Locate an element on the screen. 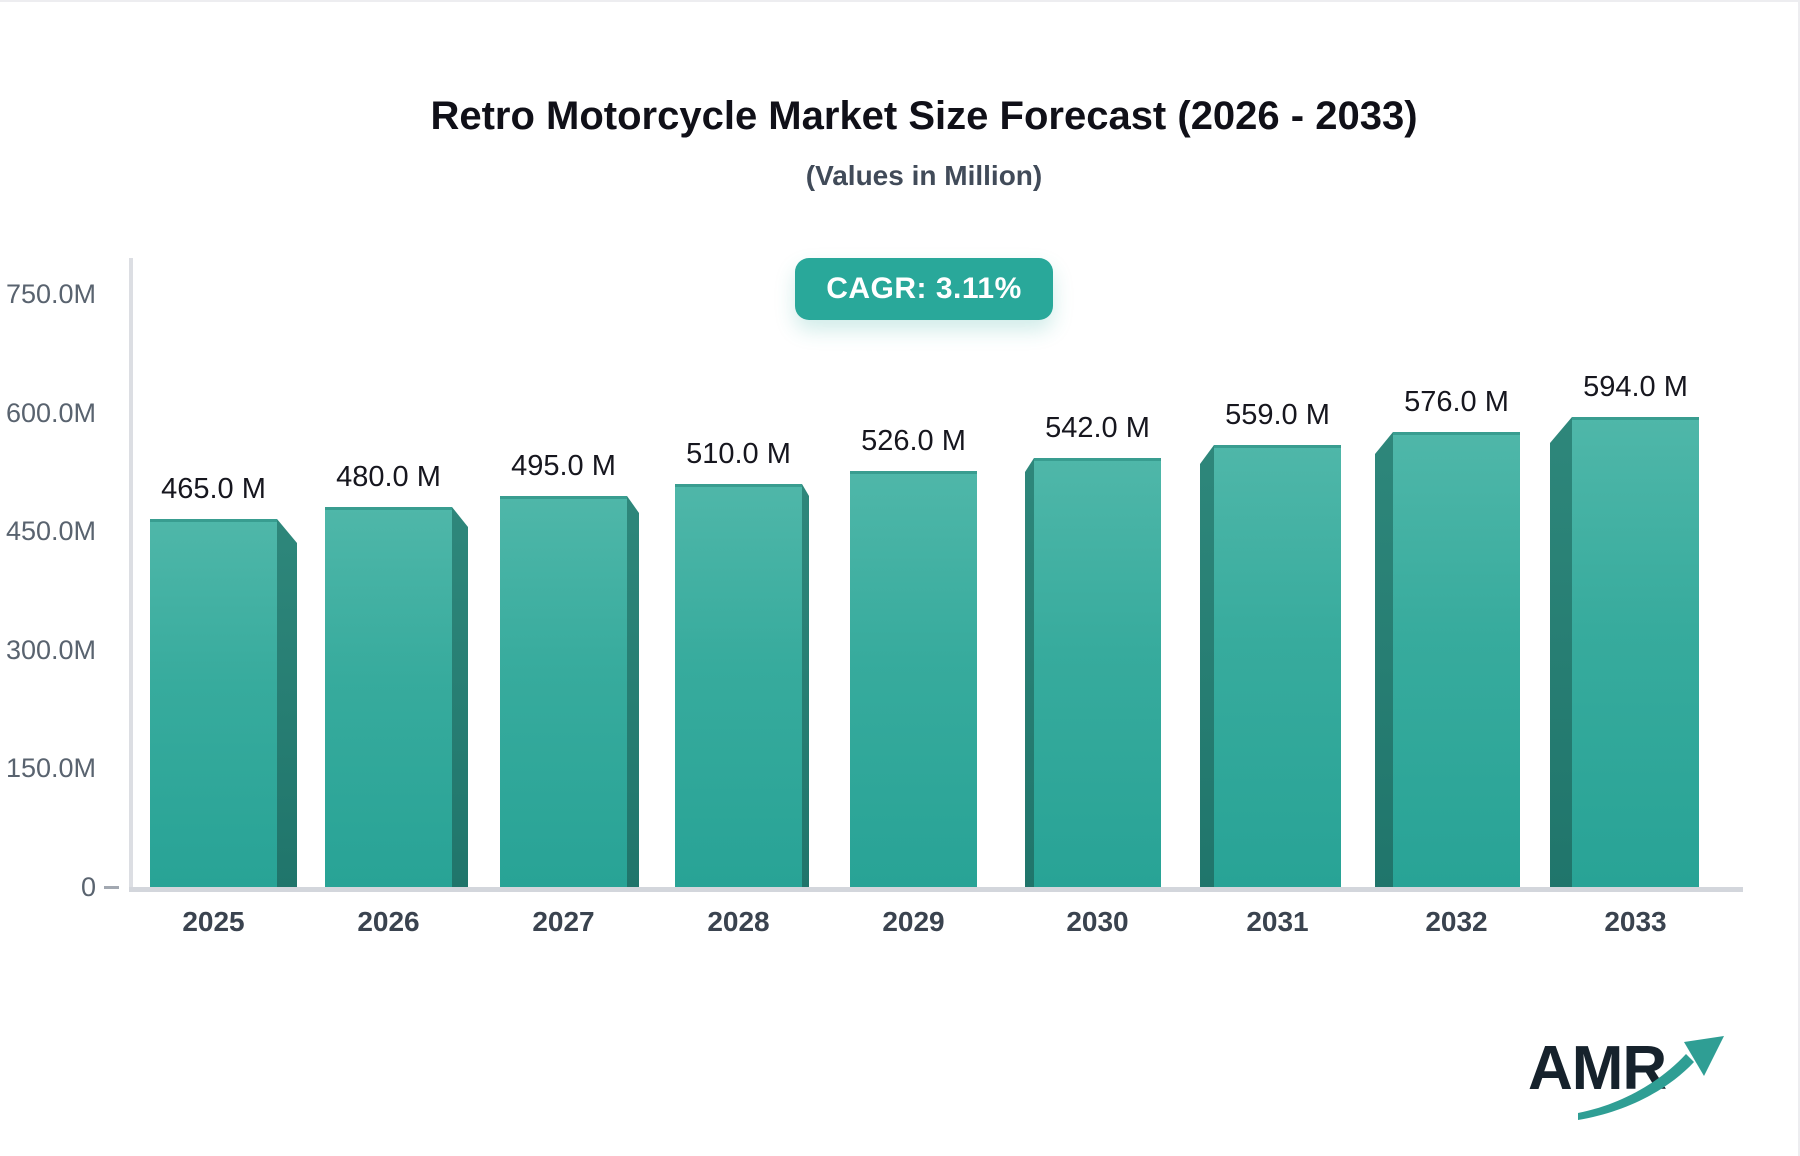 The image size is (1800, 1156). bar-2026 is located at coordinates (388, 697).